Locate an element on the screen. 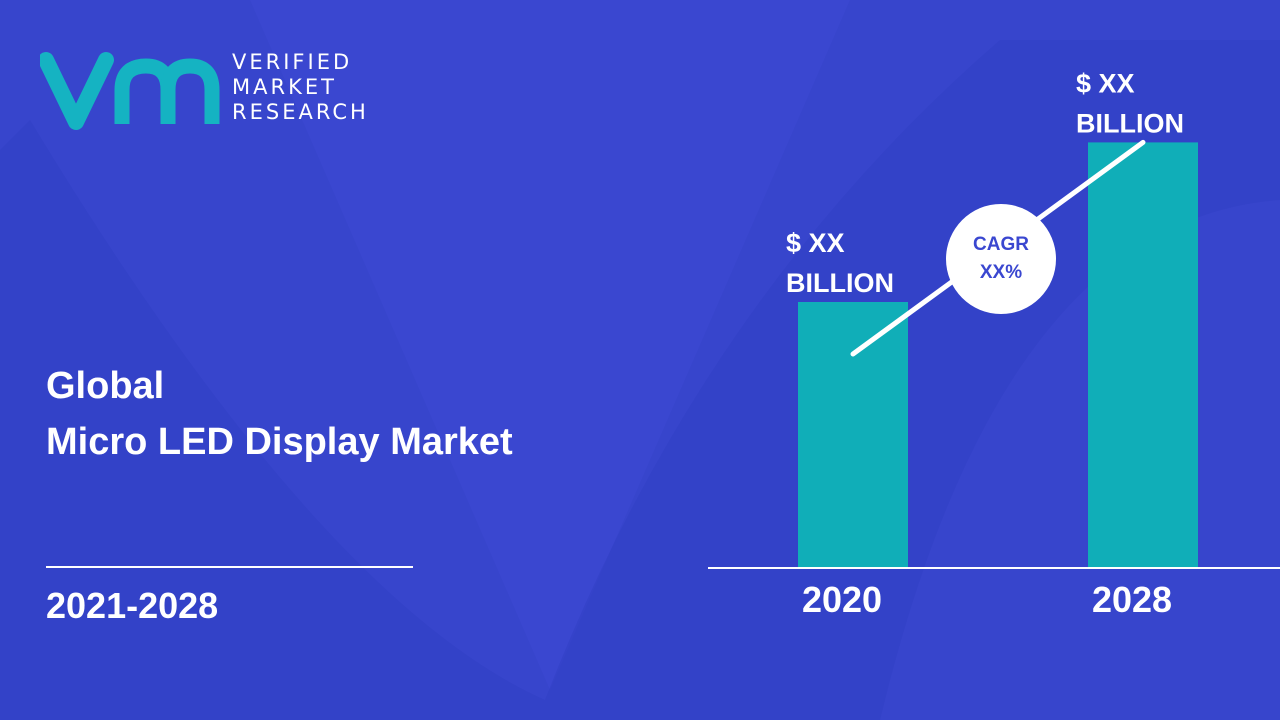 This screenshot has width=1280, height=720. brand-line-3: RESEARCH is located at coordinates (300, 112).